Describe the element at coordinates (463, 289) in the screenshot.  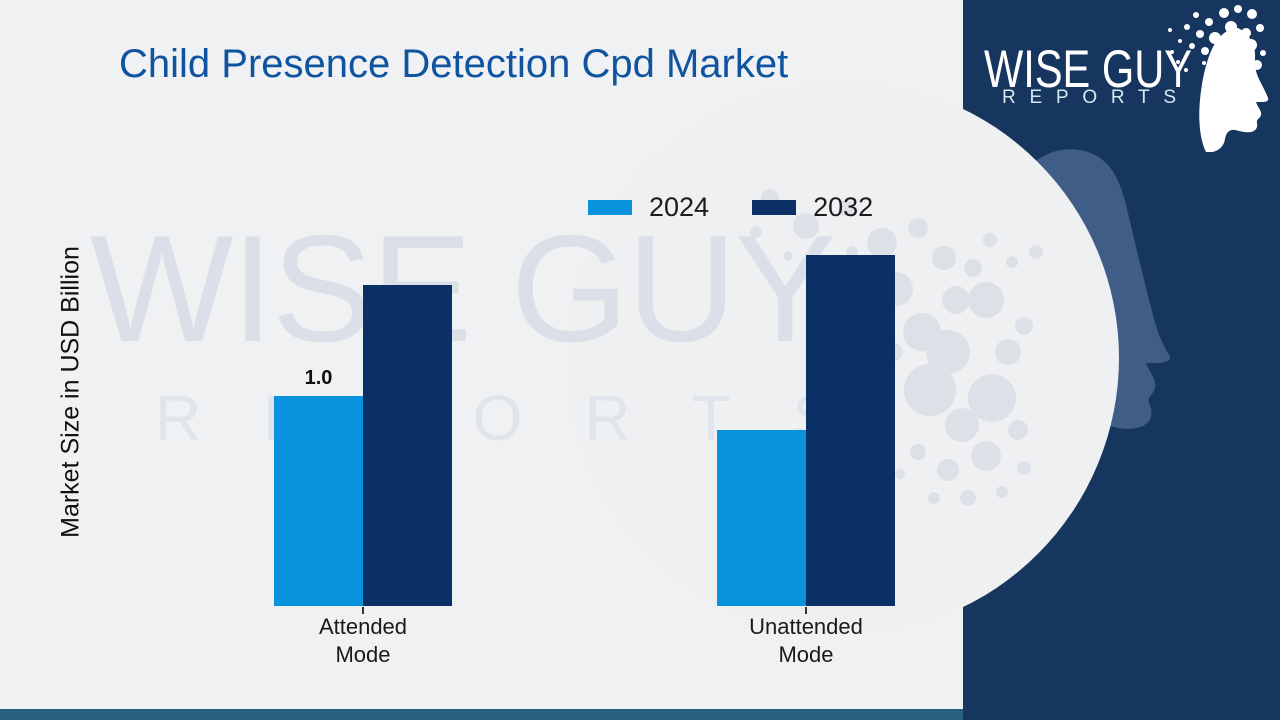
I see `watermark-wordmark: WISE GUY` at that location.